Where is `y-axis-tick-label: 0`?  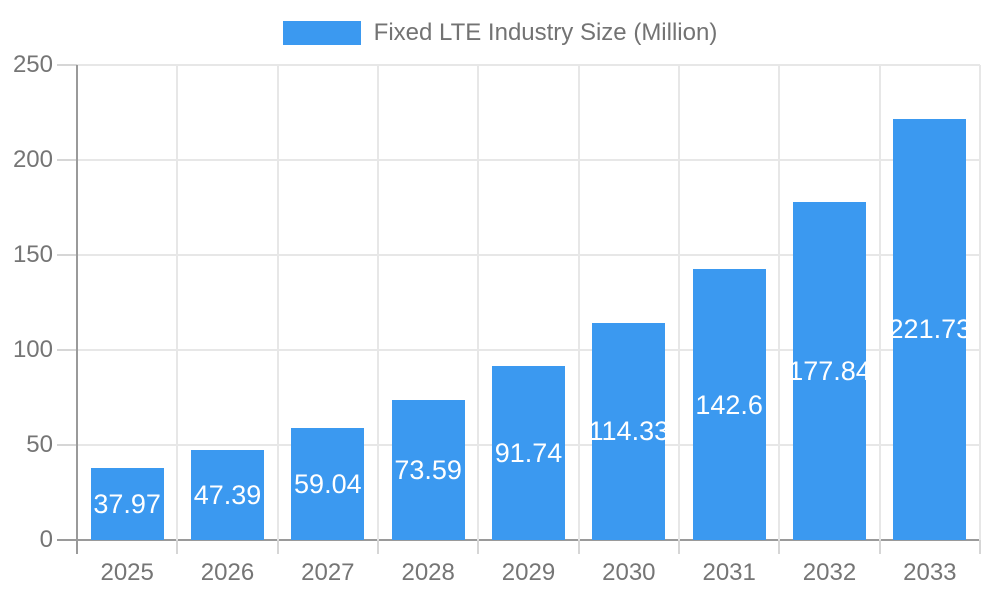 y-axis-tick-label: 0 is located at coordinates (46, 539).